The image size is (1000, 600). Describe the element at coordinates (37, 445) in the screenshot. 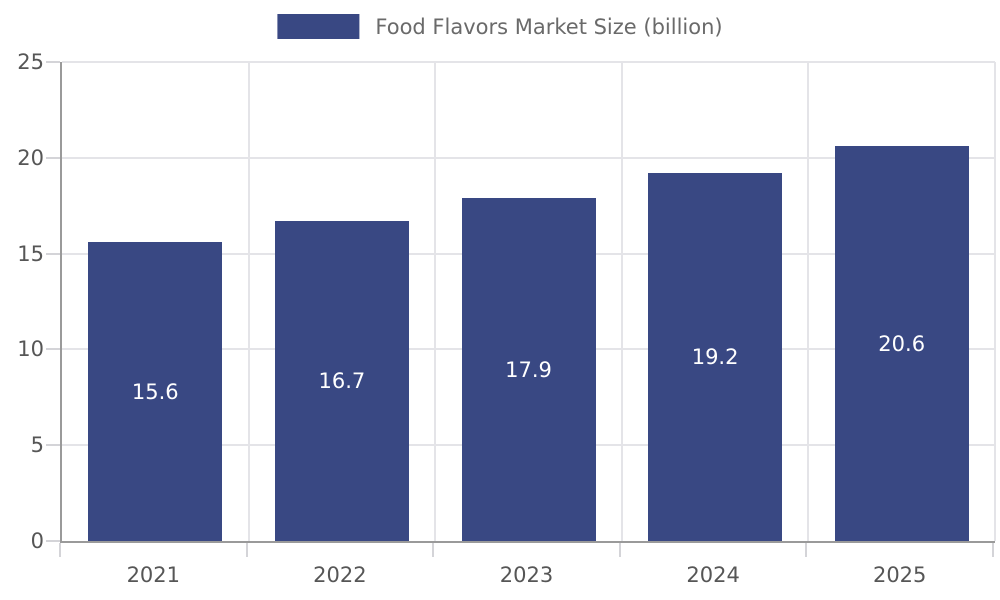

I see `y-tick-label: 5` at that location.